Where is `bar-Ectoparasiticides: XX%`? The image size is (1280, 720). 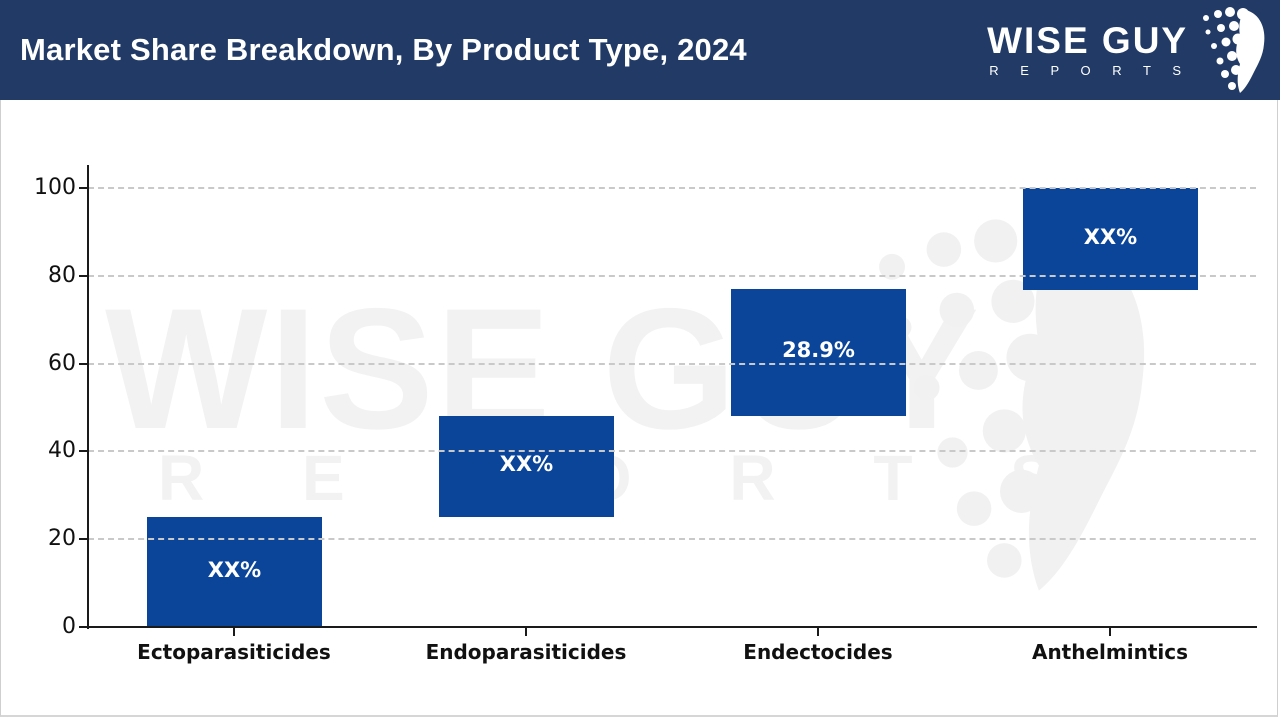 bar-Ectoparasiticides: XX% is located at coordinates (234, 572).